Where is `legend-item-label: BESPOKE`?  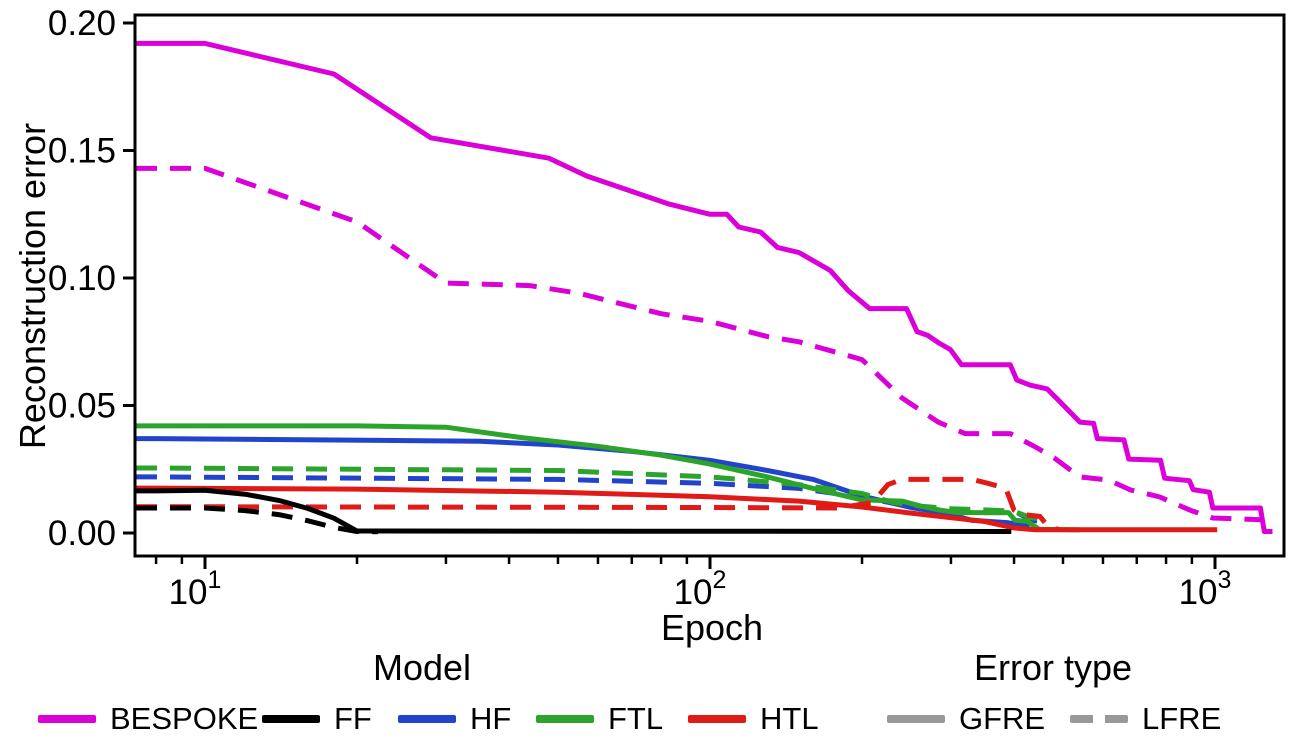
legend-item-label: BESPOKE is located at coordinates (184, 718).